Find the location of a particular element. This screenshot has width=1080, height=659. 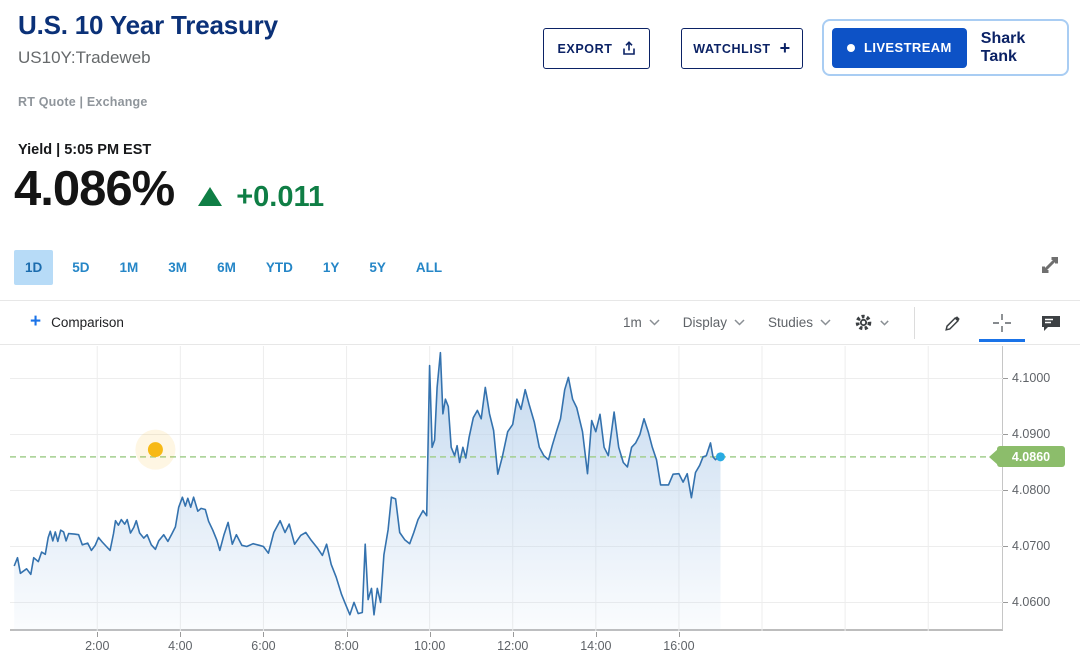

crosshair-icon is located at coordinates (1002, 322).